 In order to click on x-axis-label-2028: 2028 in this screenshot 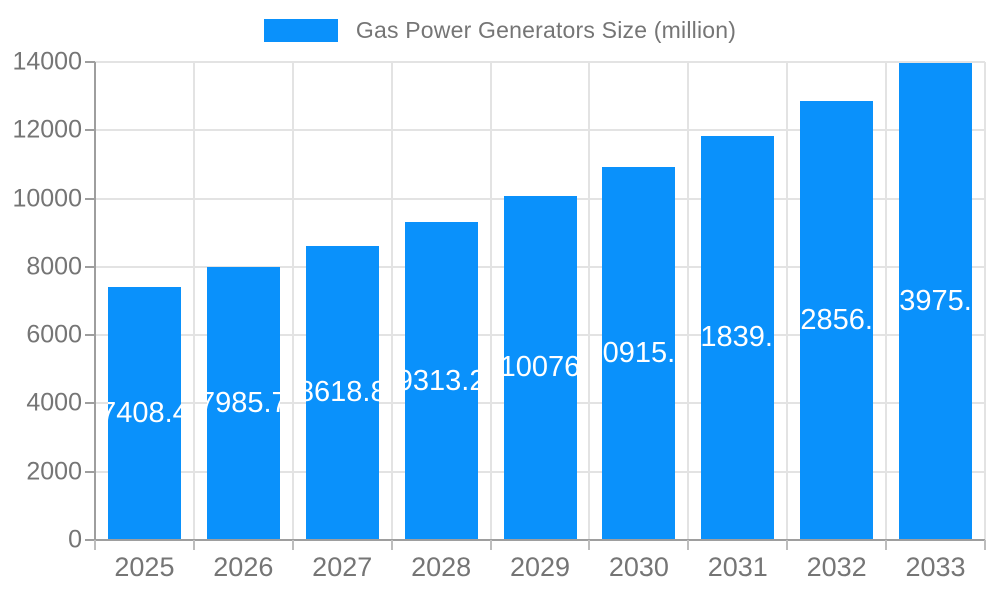, I will do `click(441, 567)`.